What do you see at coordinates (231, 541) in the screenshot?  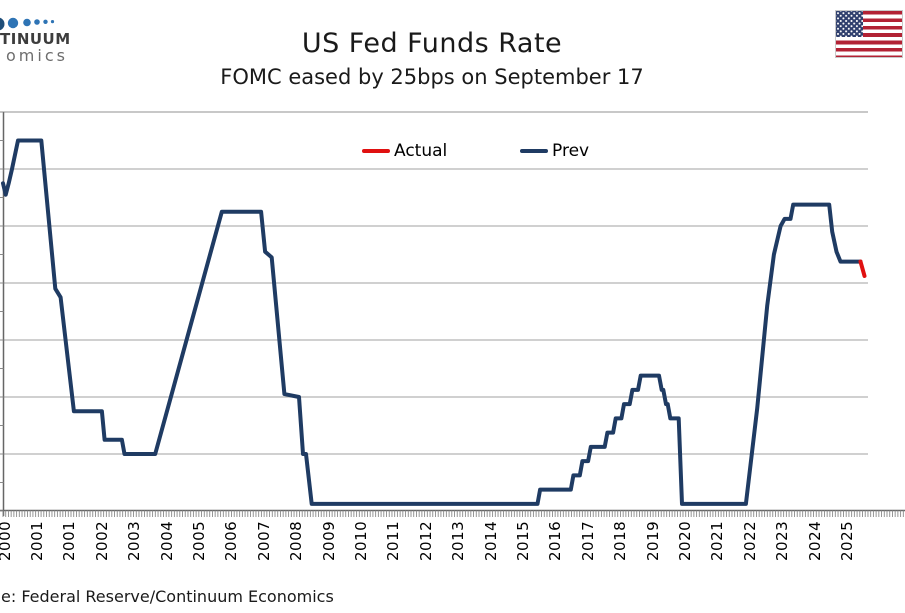 I see `x-axis-label: 2006` at bounding box center [231, 541].